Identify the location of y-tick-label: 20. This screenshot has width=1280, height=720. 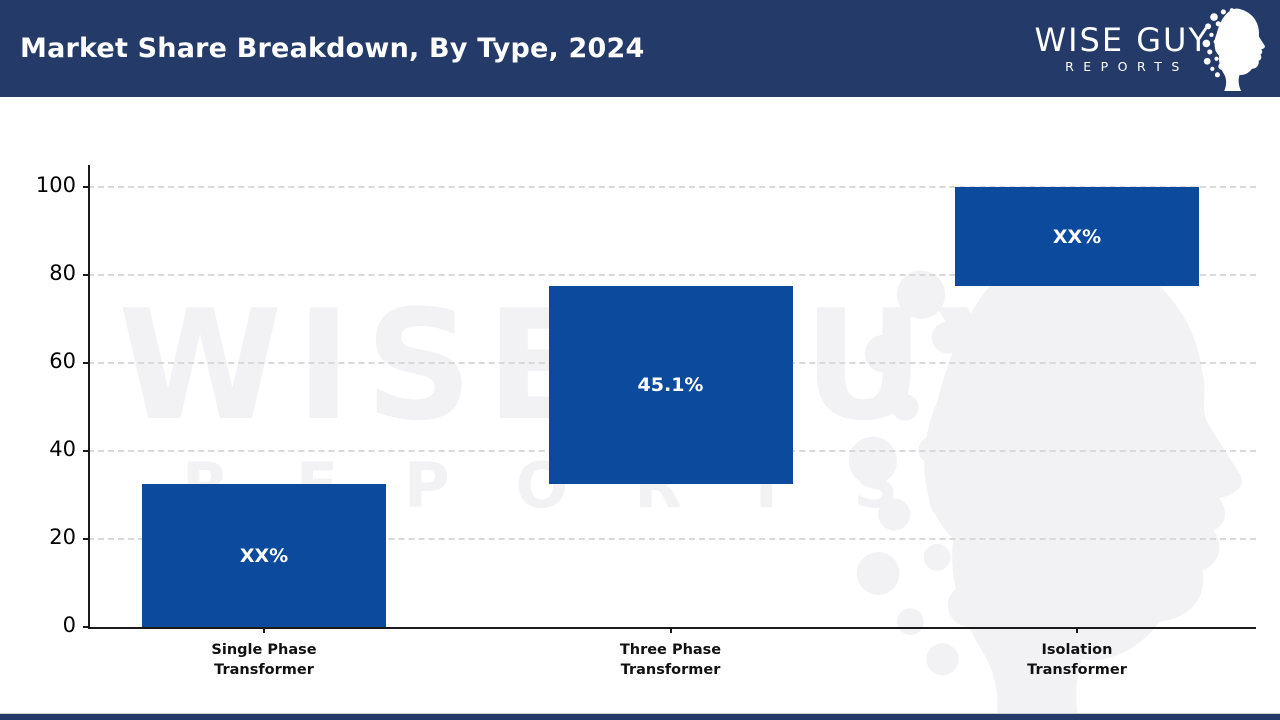
(62, 537).